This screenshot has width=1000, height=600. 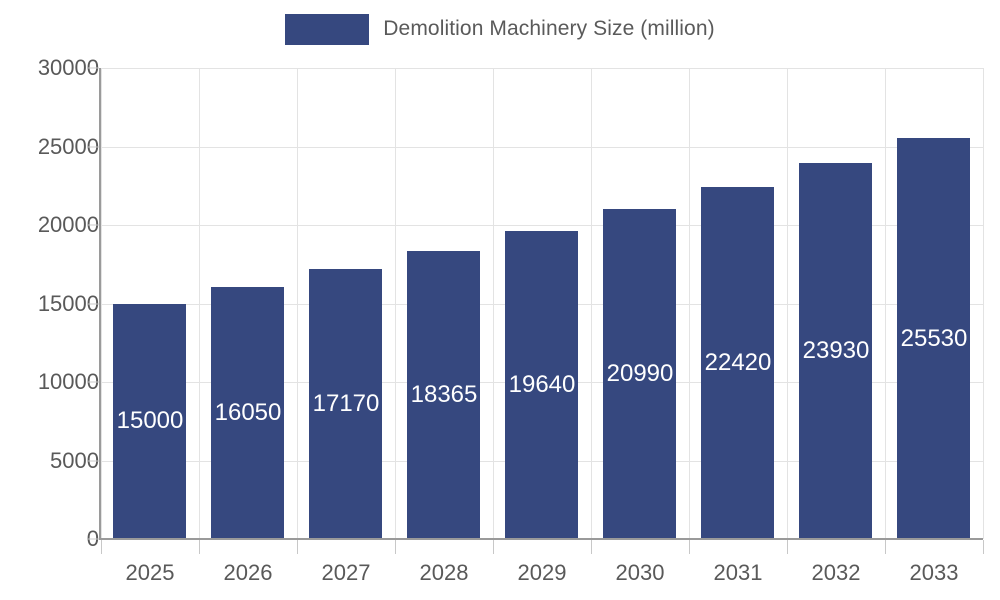 What do you see at coordinates (541, 539) in the screenshot?
I see `x-axis-spine` at bounding box center [541, 539].